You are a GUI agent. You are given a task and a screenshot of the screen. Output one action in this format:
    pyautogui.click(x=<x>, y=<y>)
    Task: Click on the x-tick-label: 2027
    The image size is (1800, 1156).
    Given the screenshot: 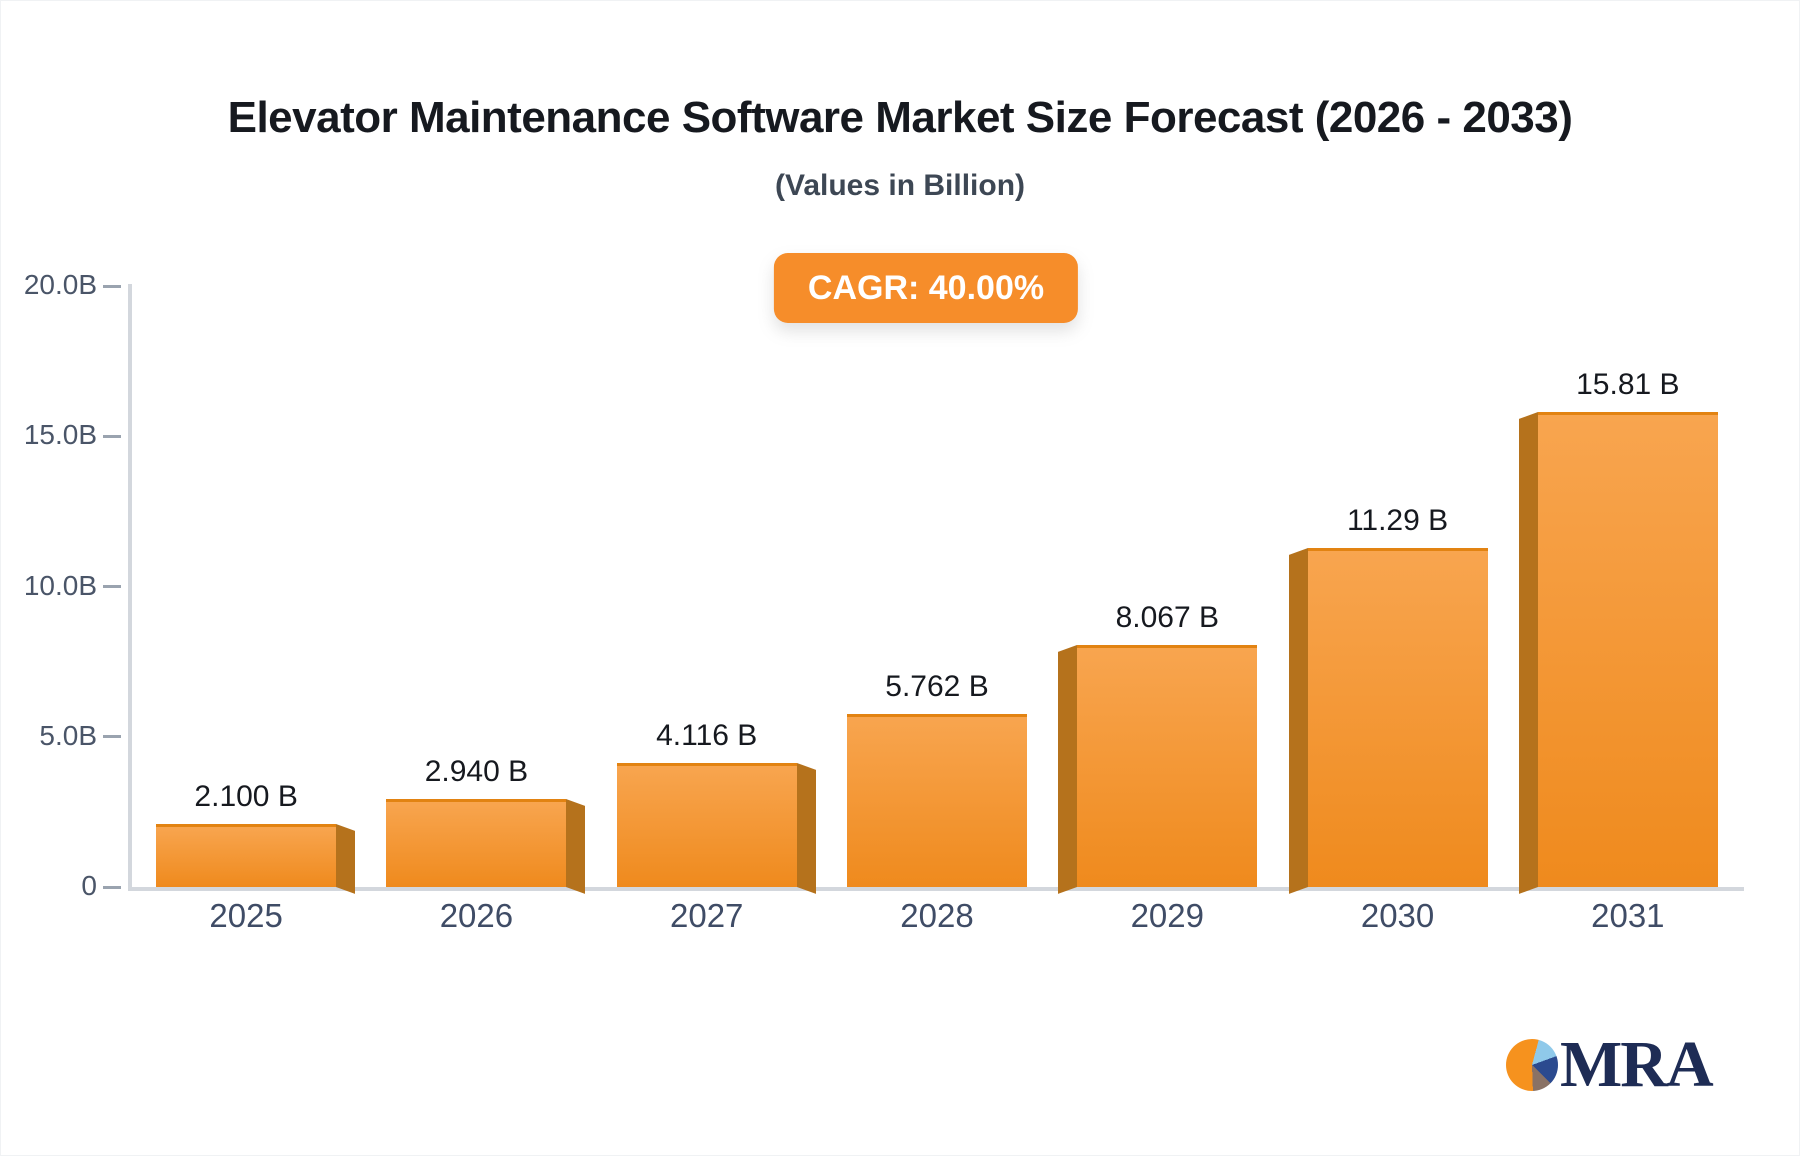 What is the action you would take?
    pyautogui.click(x=706, y=915)
    